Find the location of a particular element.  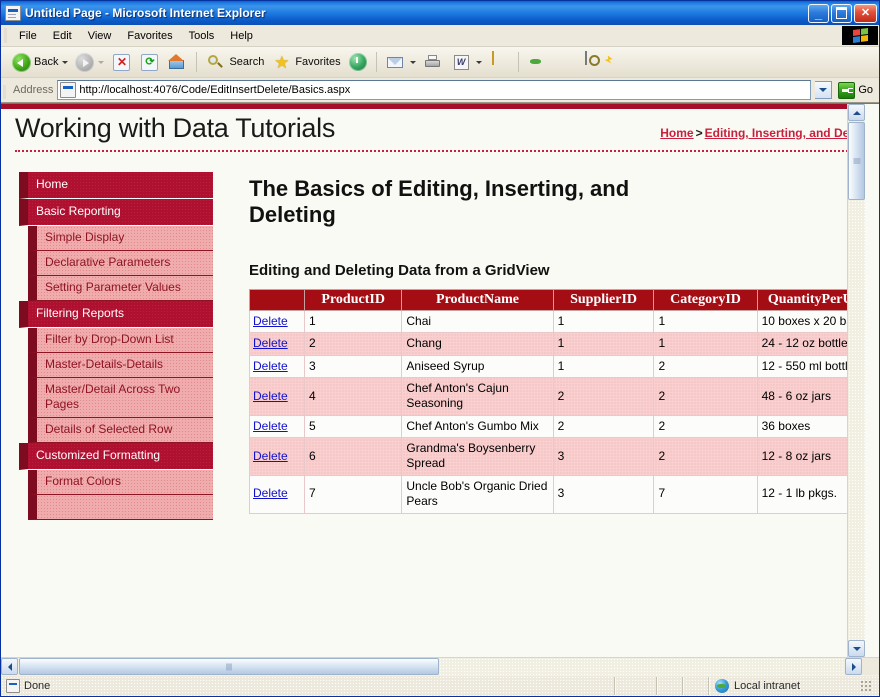

horizontal-scrollbar is located at coordinates (440, 666).